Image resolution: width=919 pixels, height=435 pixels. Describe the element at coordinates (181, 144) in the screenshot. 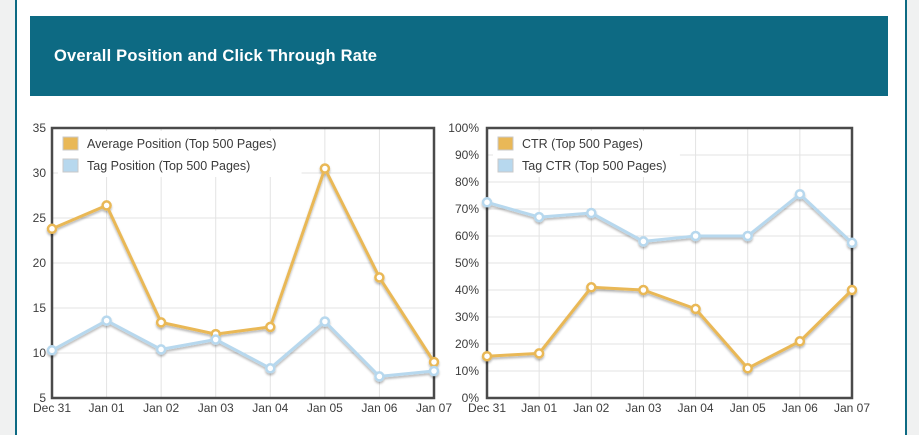

I see `legend-label: Average Position (Top 500 Pages)` at that location.